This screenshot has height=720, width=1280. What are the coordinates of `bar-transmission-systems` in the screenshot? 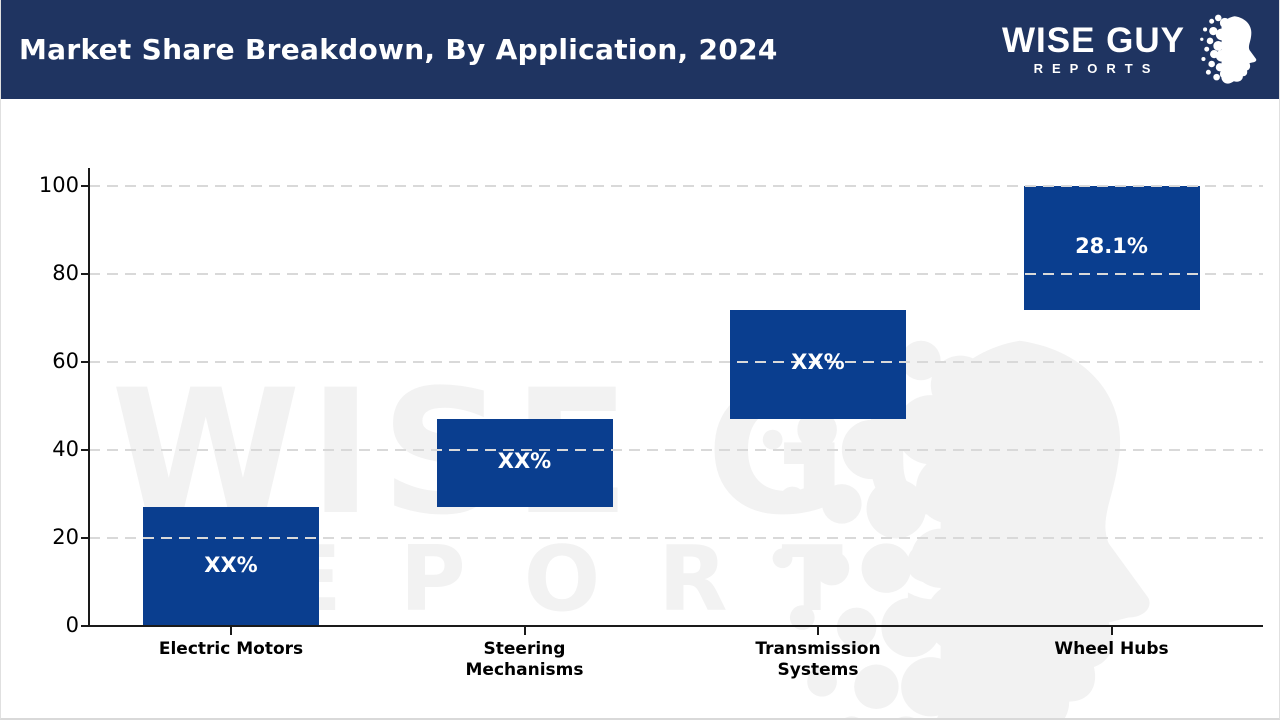 It's located at (818, 364).